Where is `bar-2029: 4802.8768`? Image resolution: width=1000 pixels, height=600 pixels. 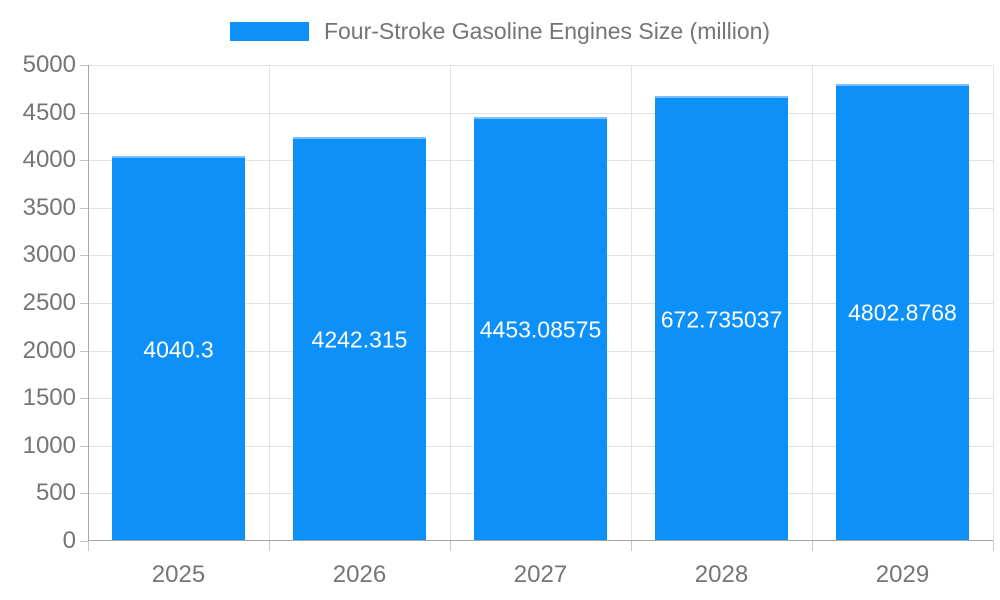
bar-2029: 4802.8768 is located at coordinates (902, 312).